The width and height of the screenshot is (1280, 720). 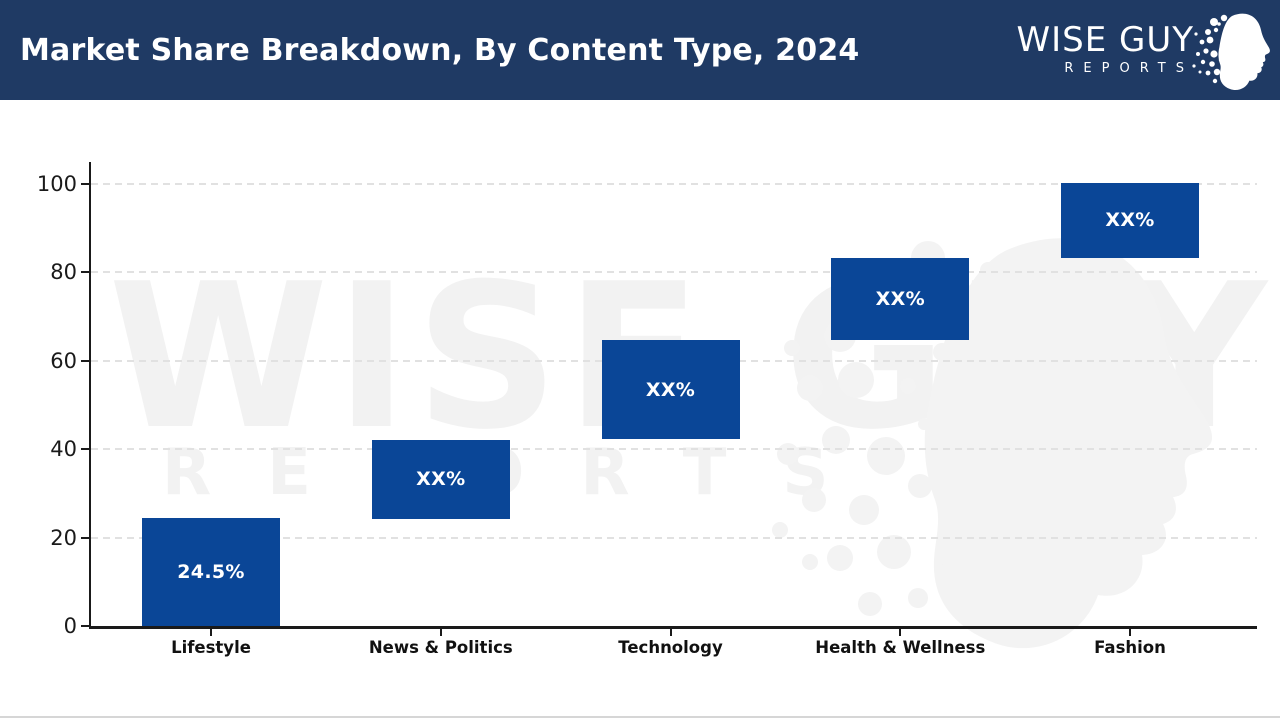 I want to click on y-tick-label-60: 60, so click(x=63, y=360).